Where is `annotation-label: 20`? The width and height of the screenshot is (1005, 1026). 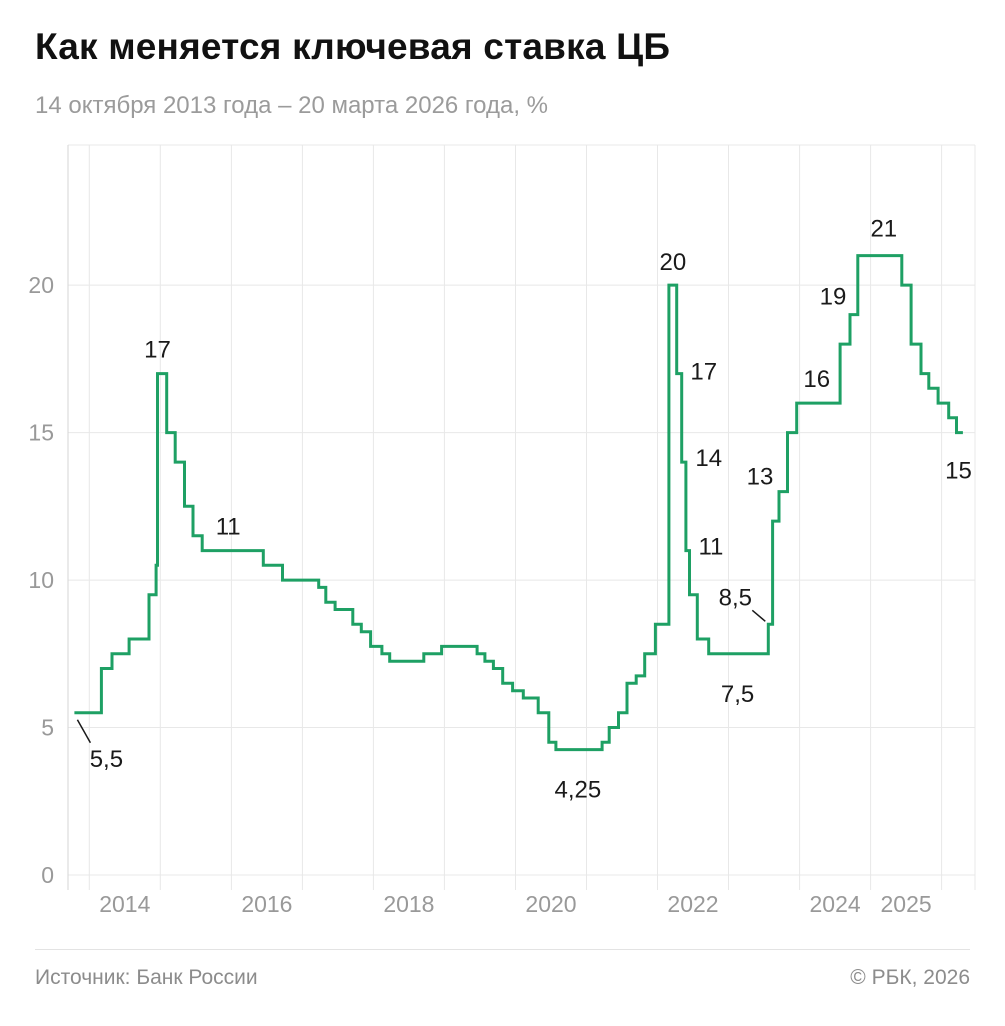
annotation-label: 20 is located at coordinates (673, 262).